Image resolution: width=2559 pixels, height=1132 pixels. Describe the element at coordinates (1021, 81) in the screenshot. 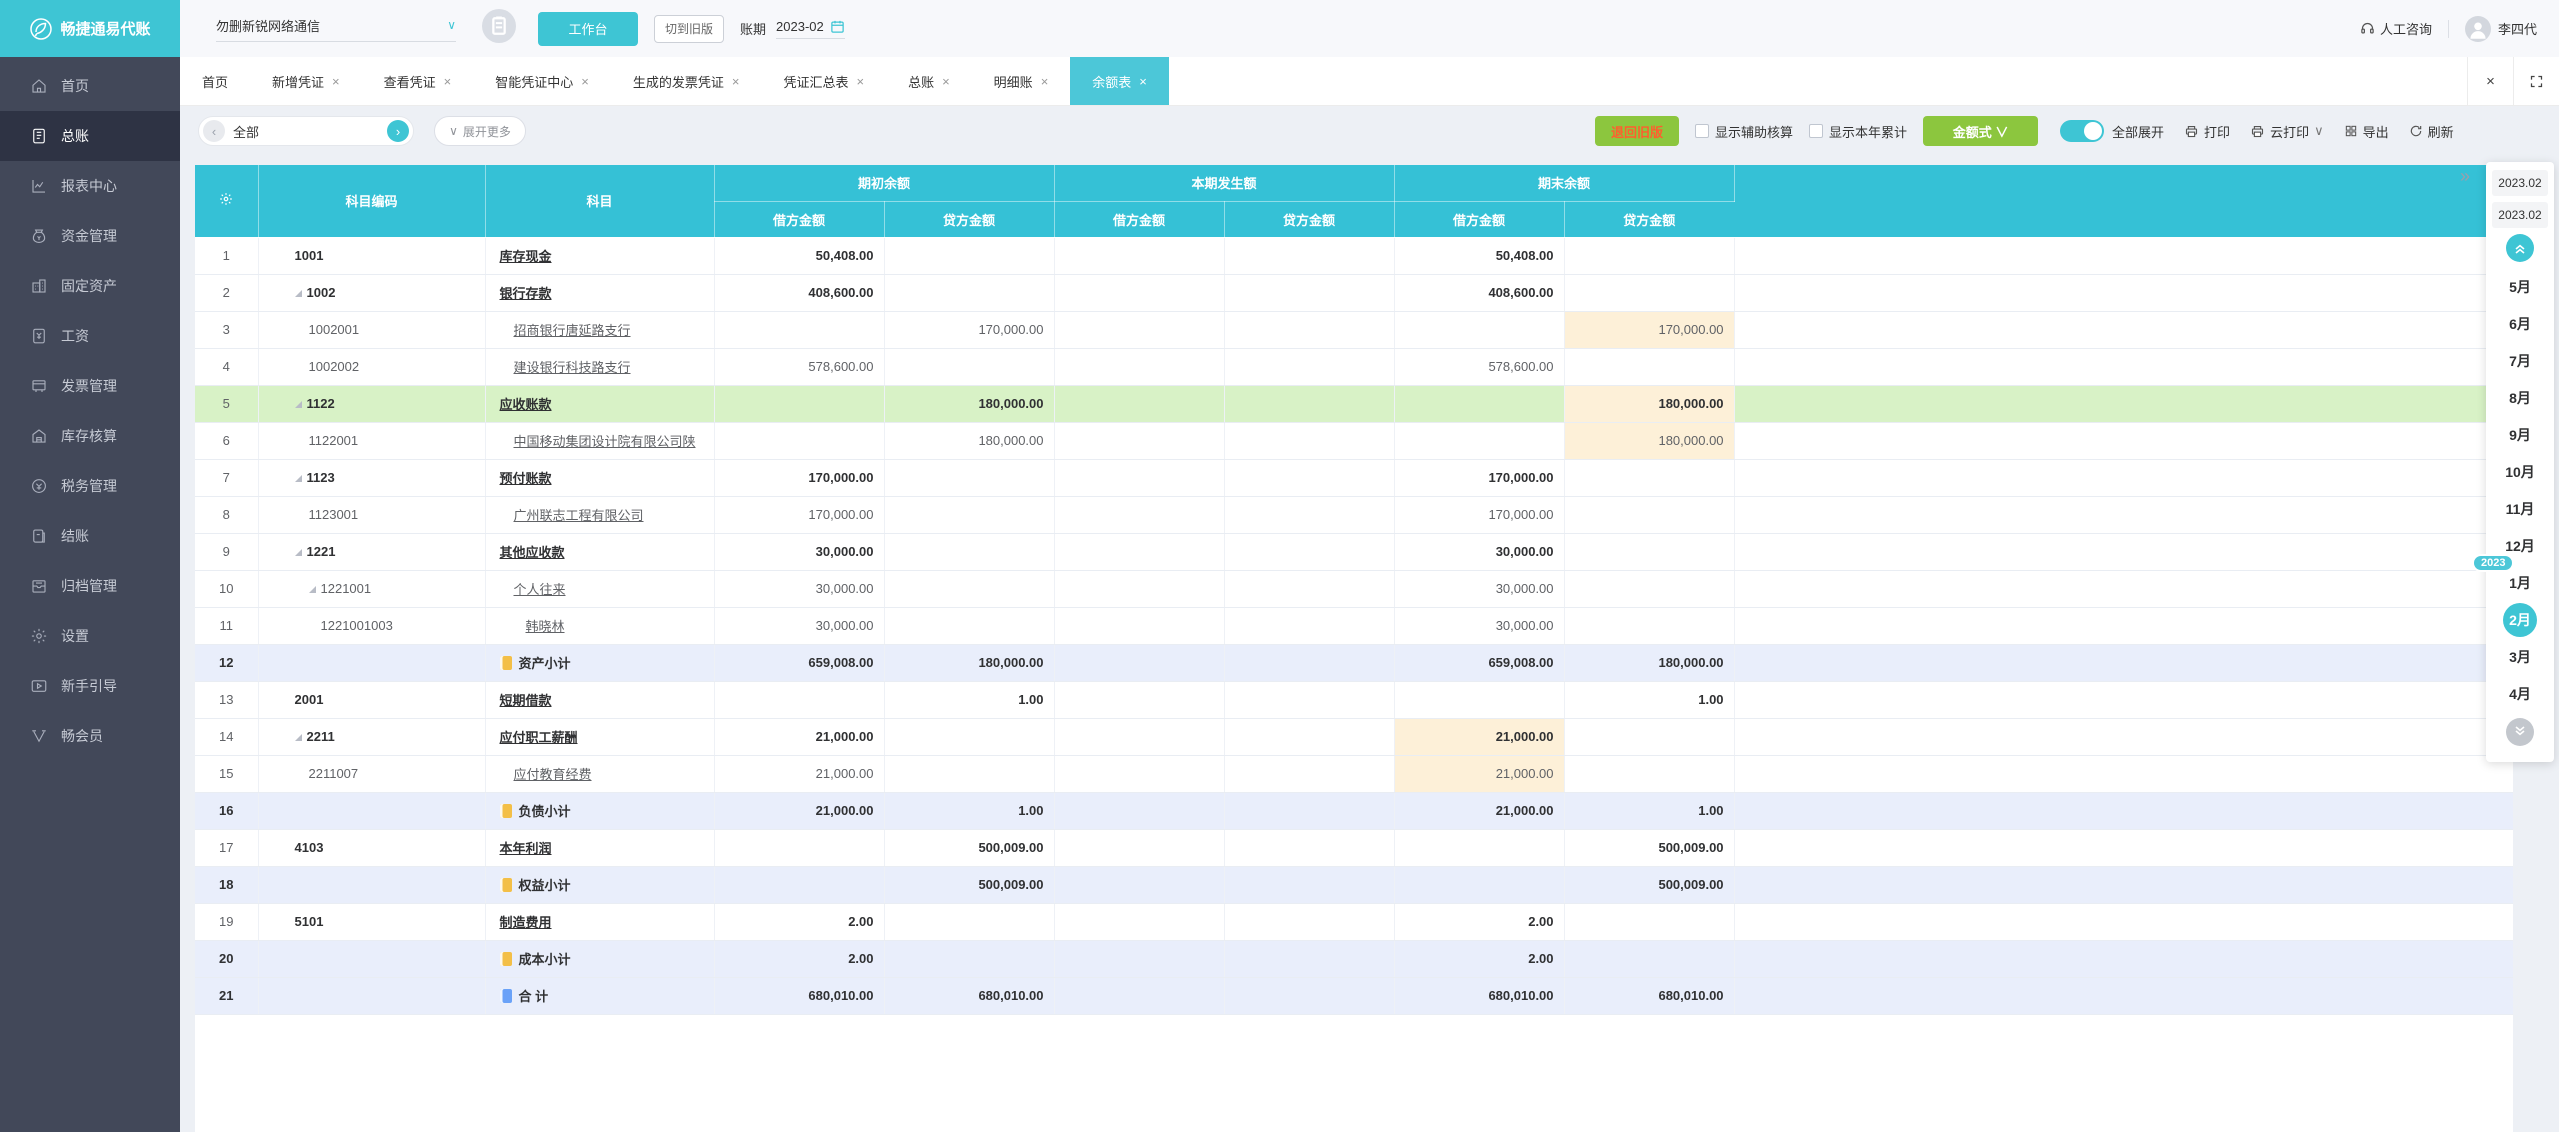

I see `tab-明细账: 明细账 ×` at that location.